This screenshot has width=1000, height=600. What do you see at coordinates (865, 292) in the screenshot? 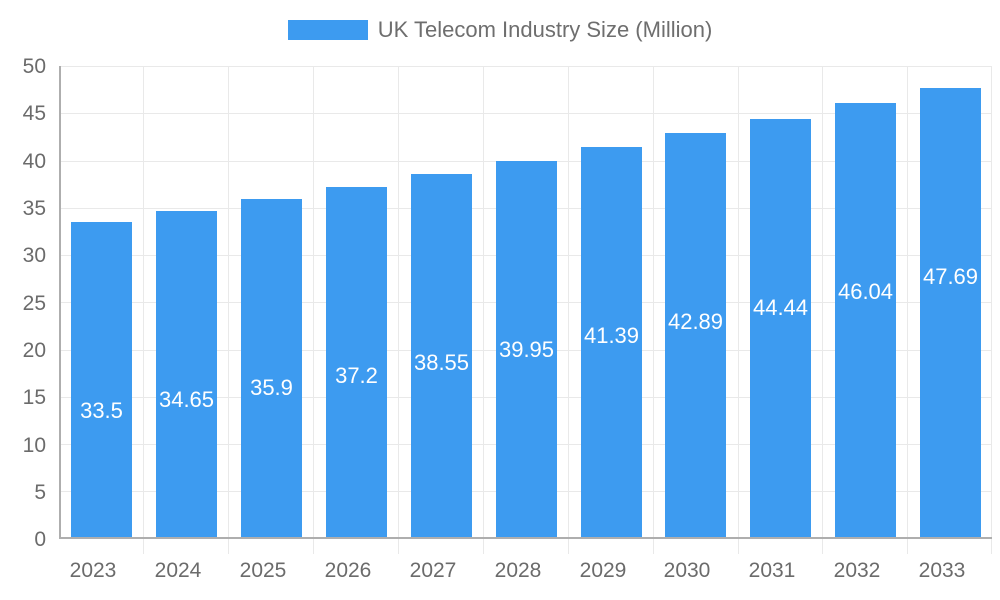
I see `bar-value-label: 46.04` at bounding box center [865, 292].